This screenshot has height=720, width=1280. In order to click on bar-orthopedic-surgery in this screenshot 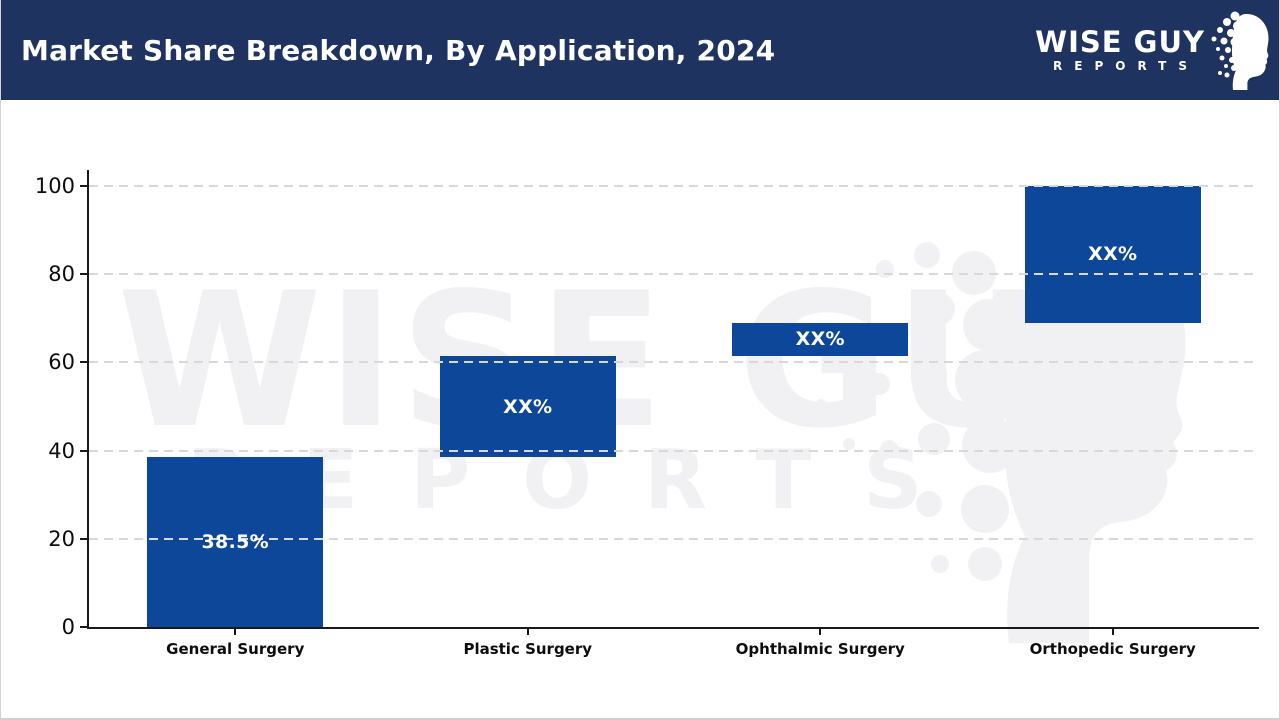, I will do `click(1112, 254)`.